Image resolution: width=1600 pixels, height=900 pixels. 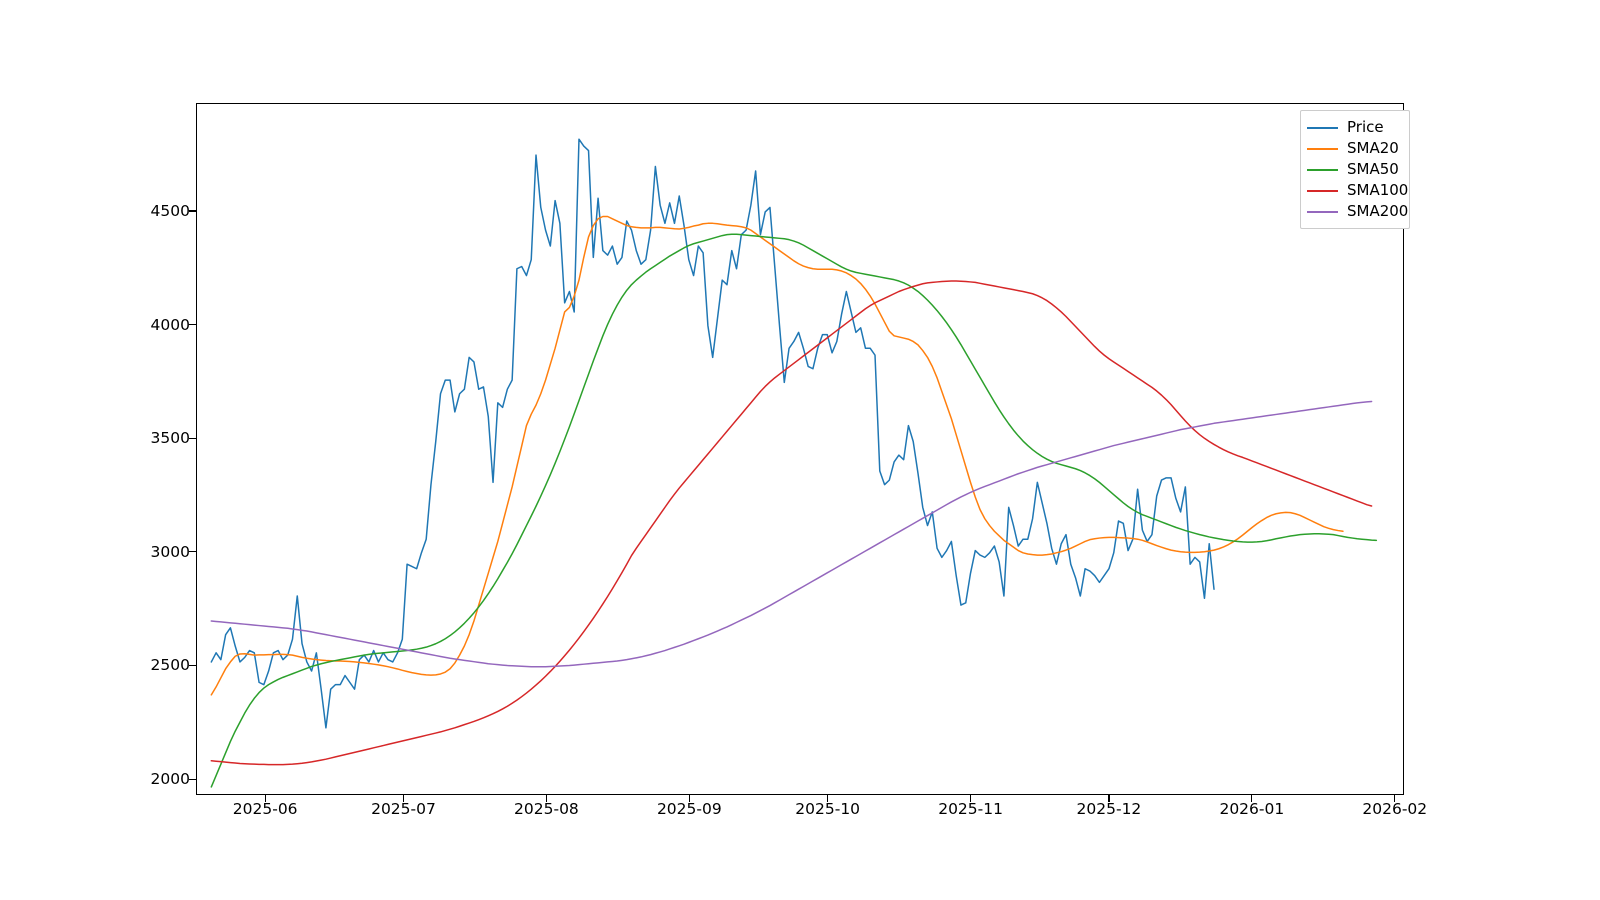 What do you see at coordinates (170, 779) in the screenshot?
I see `y-axis-tick-label: 2000` at bounding box center [170, 779].